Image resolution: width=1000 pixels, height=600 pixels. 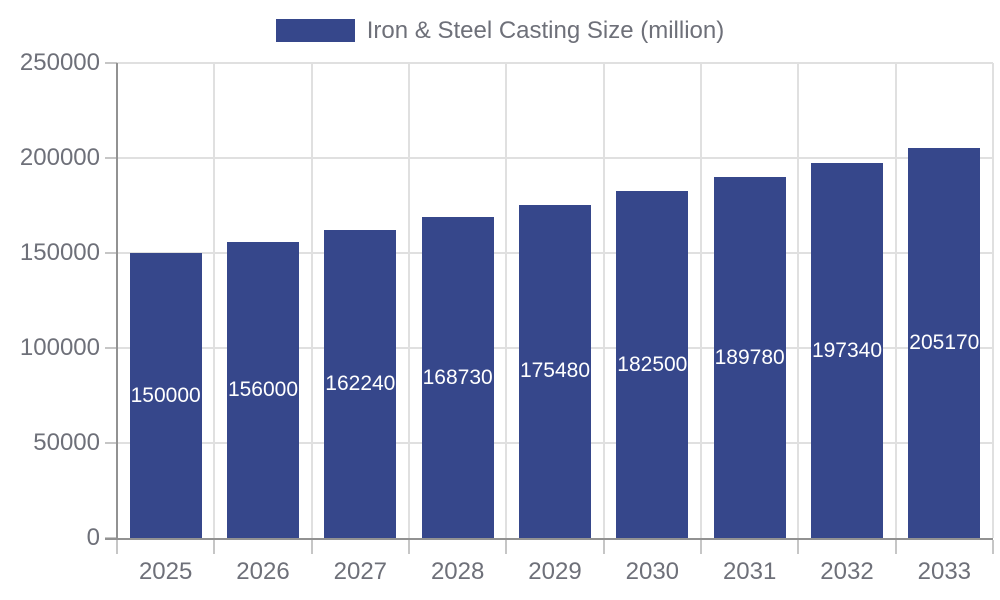 What do you see at coordinates (545, 30) in the screenshot?
I see `legend-label: Iron & Steel Casting Size (million)` at bounding box center [545, 30].